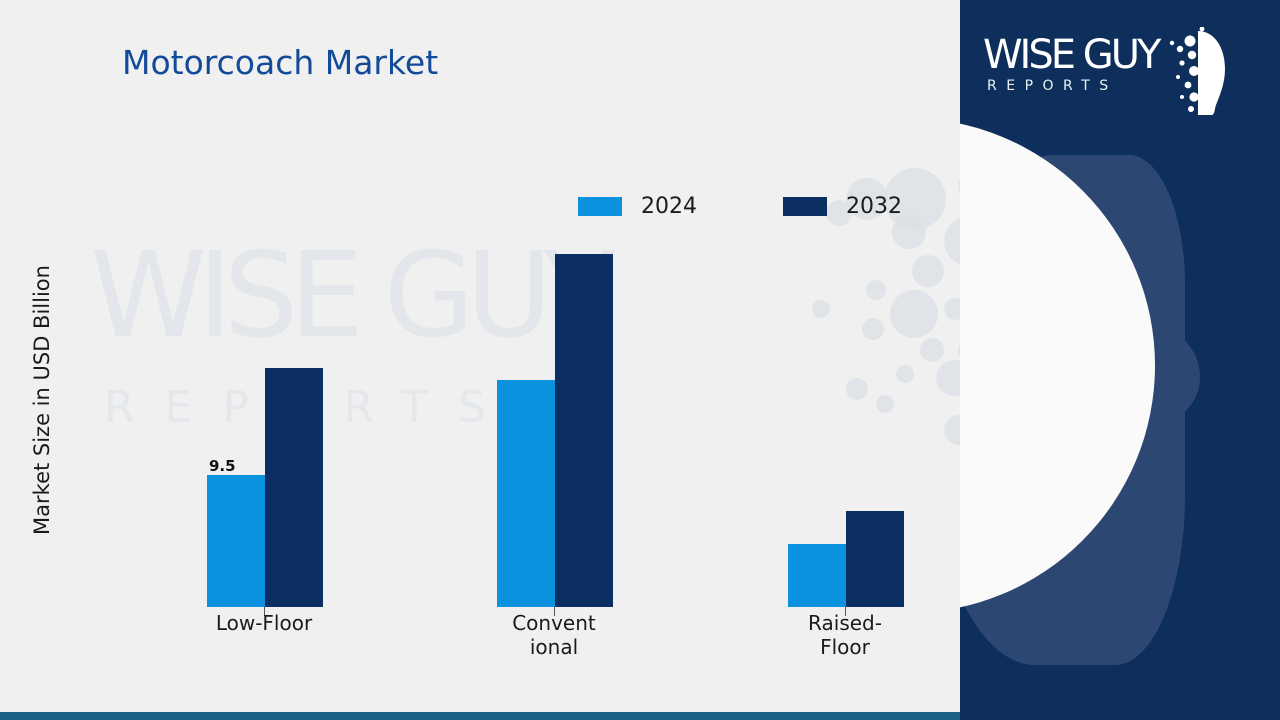 The width and height of the screenshot is (1280, 720). What do you see at coordinates (817, 575) in the screenshot?
I see `bar-2024-raised-floor` at bounding box center [817, 575].